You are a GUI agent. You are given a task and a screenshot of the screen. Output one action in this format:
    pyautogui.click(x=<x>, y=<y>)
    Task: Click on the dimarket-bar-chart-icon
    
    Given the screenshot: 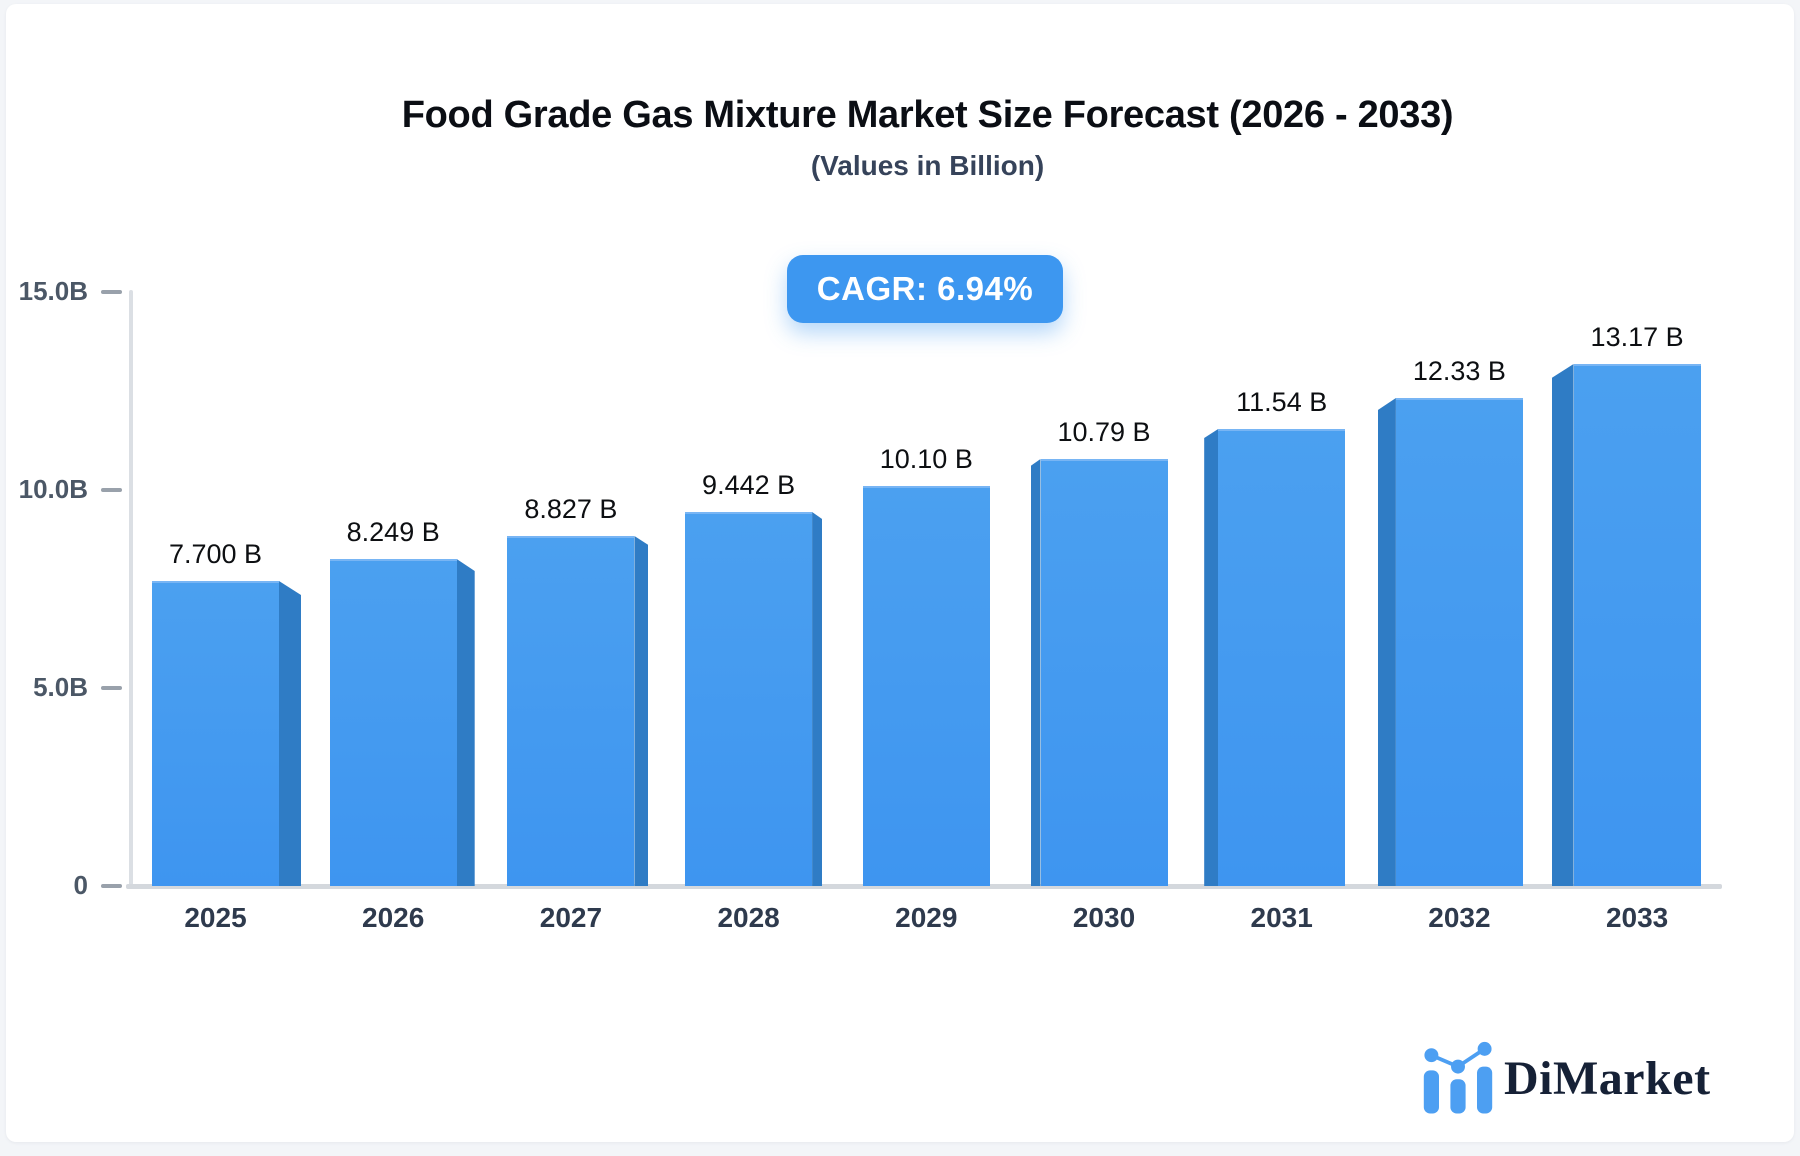 What is the action you would take?
    pyautogui.click(x=1458, y=1077)
    